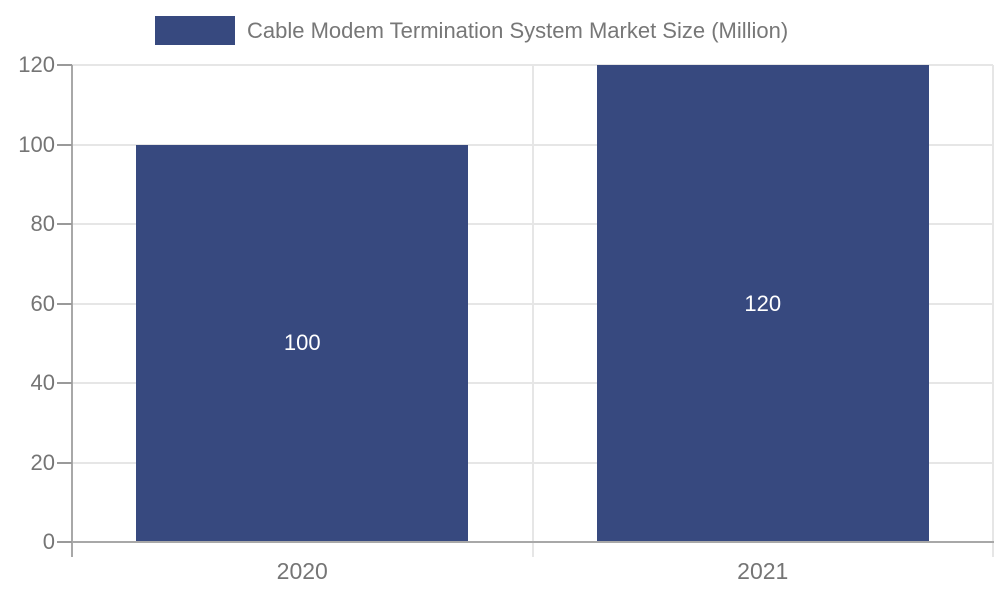 This screenshot has width=1000, height=600. Describe the element at coordinates (763, 571) in the screenshot. I see `x-axis-label-2021: 2021` at that location.